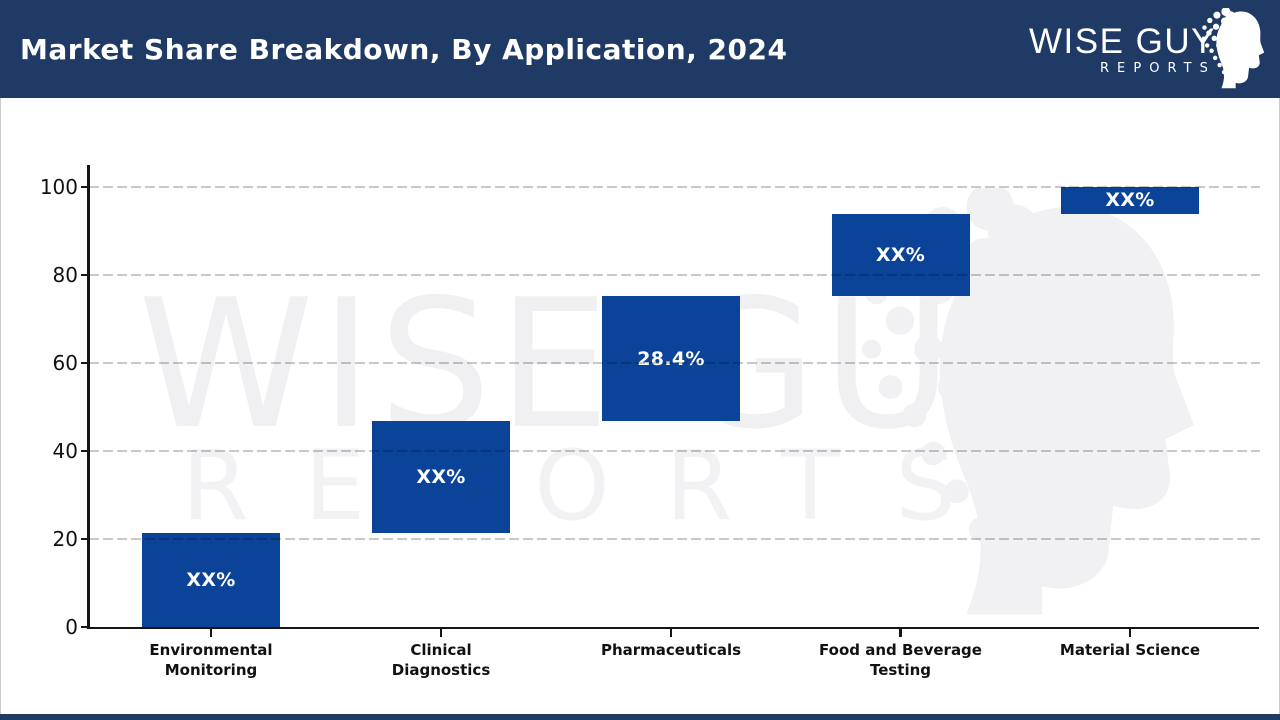 This screenshot has height=720, width=1280. I want to click on bar-segment: 28.4%, so click(671, 359).